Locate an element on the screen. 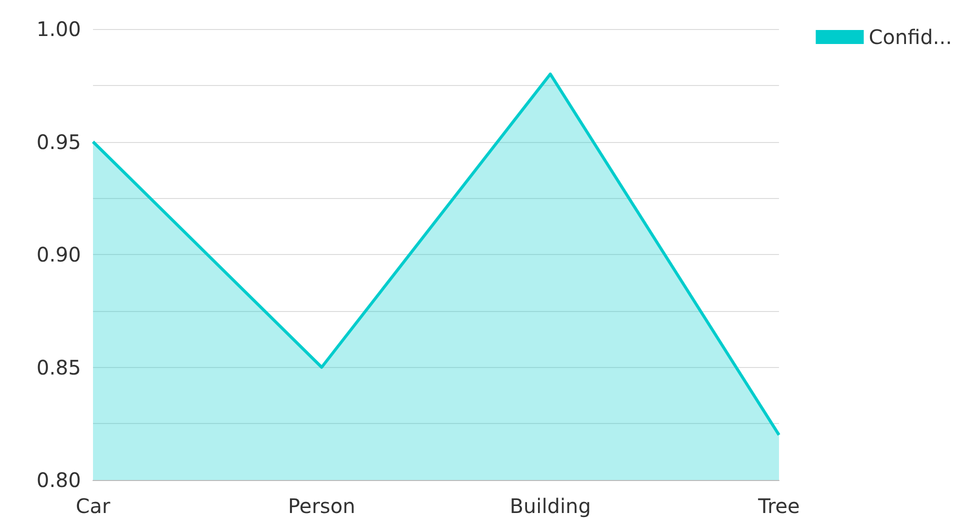 The width and height of the screenshot is (969, 531). x-tick-label: Tree is located at coordinates (778, 506).